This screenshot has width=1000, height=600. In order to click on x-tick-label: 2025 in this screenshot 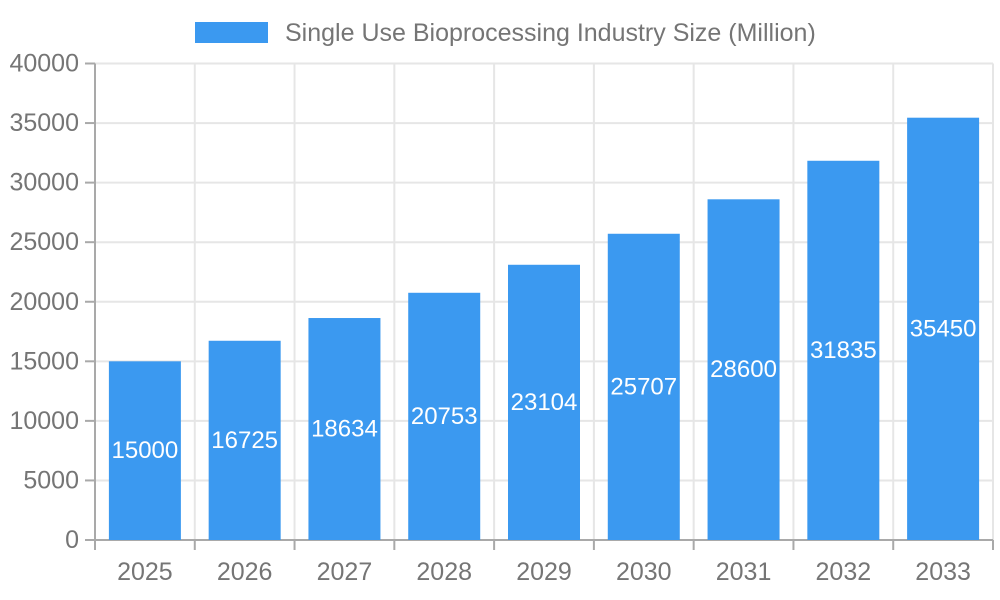, I will do `click(145, 572)`.